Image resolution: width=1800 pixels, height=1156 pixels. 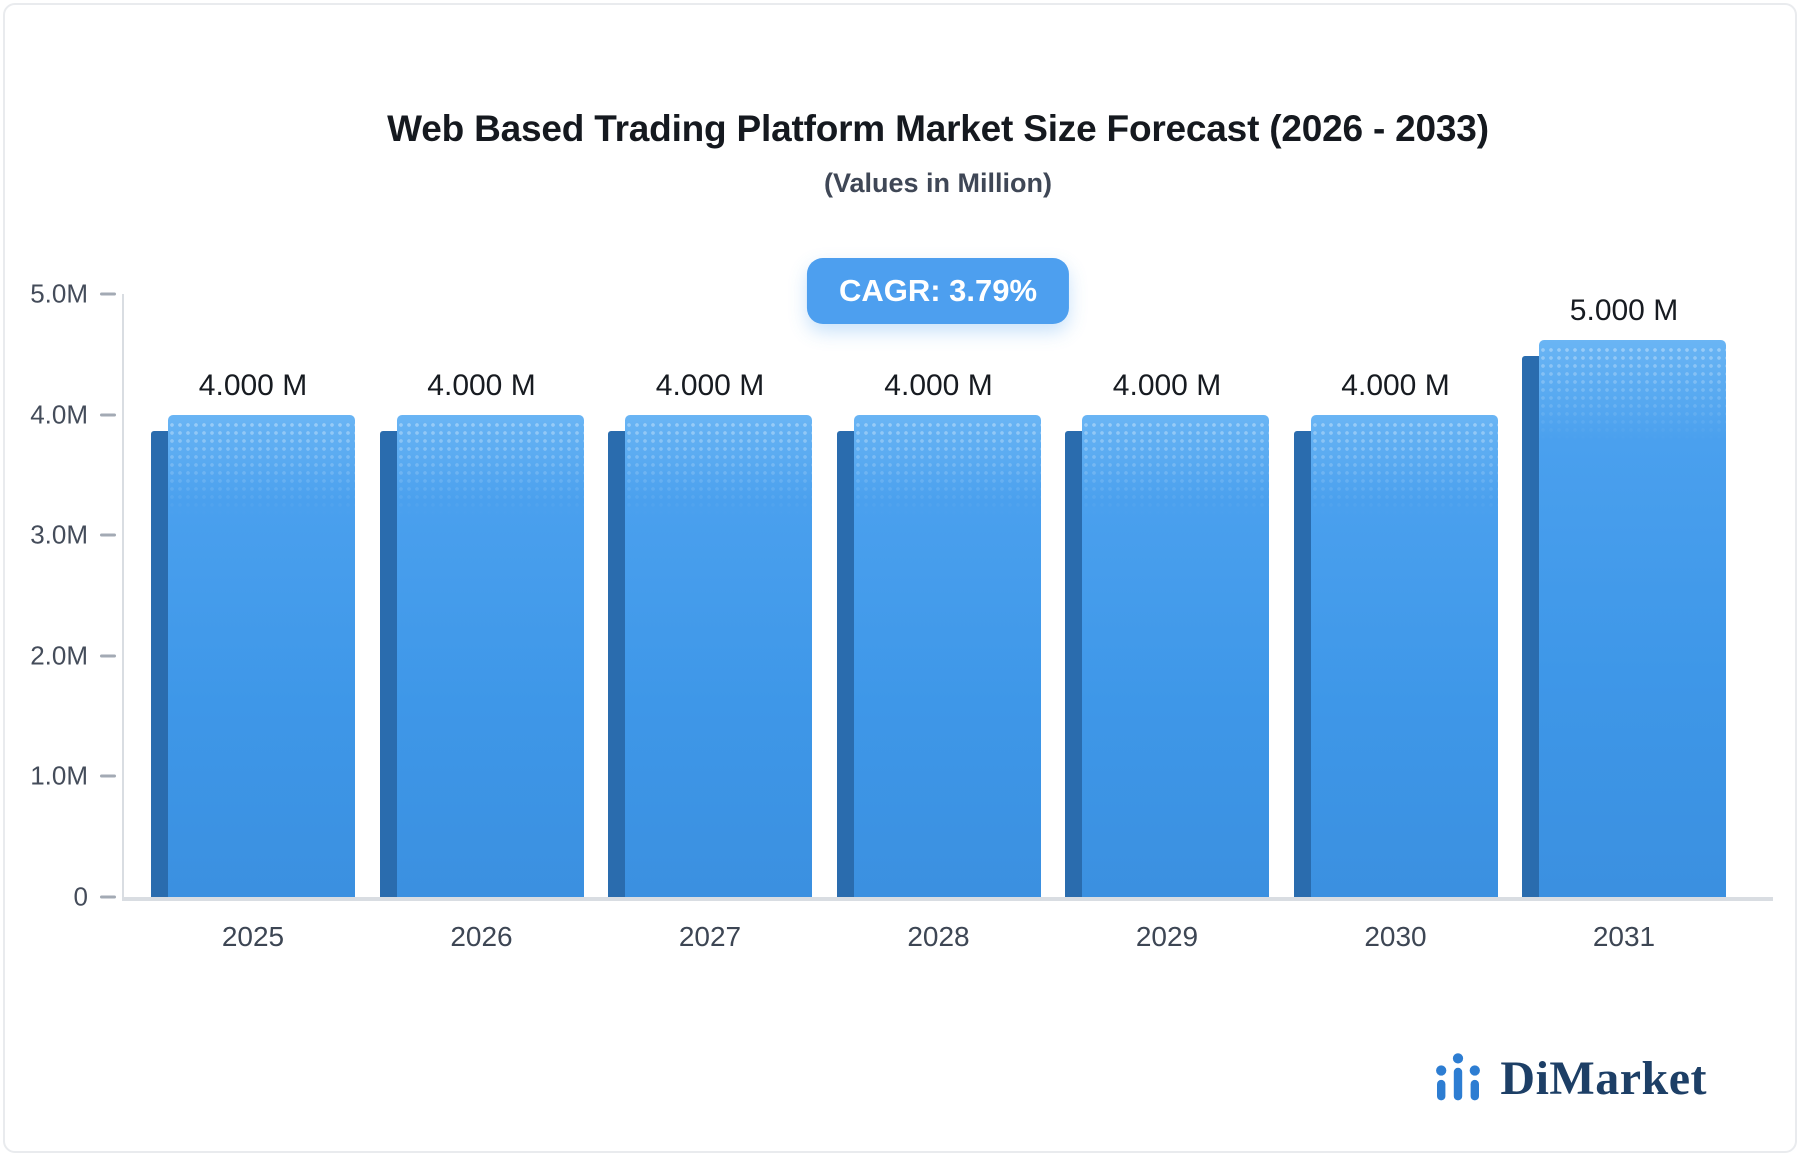 I want to click on bar-slot-2026: 4.000 M 2026, so click(x=481, y=623).